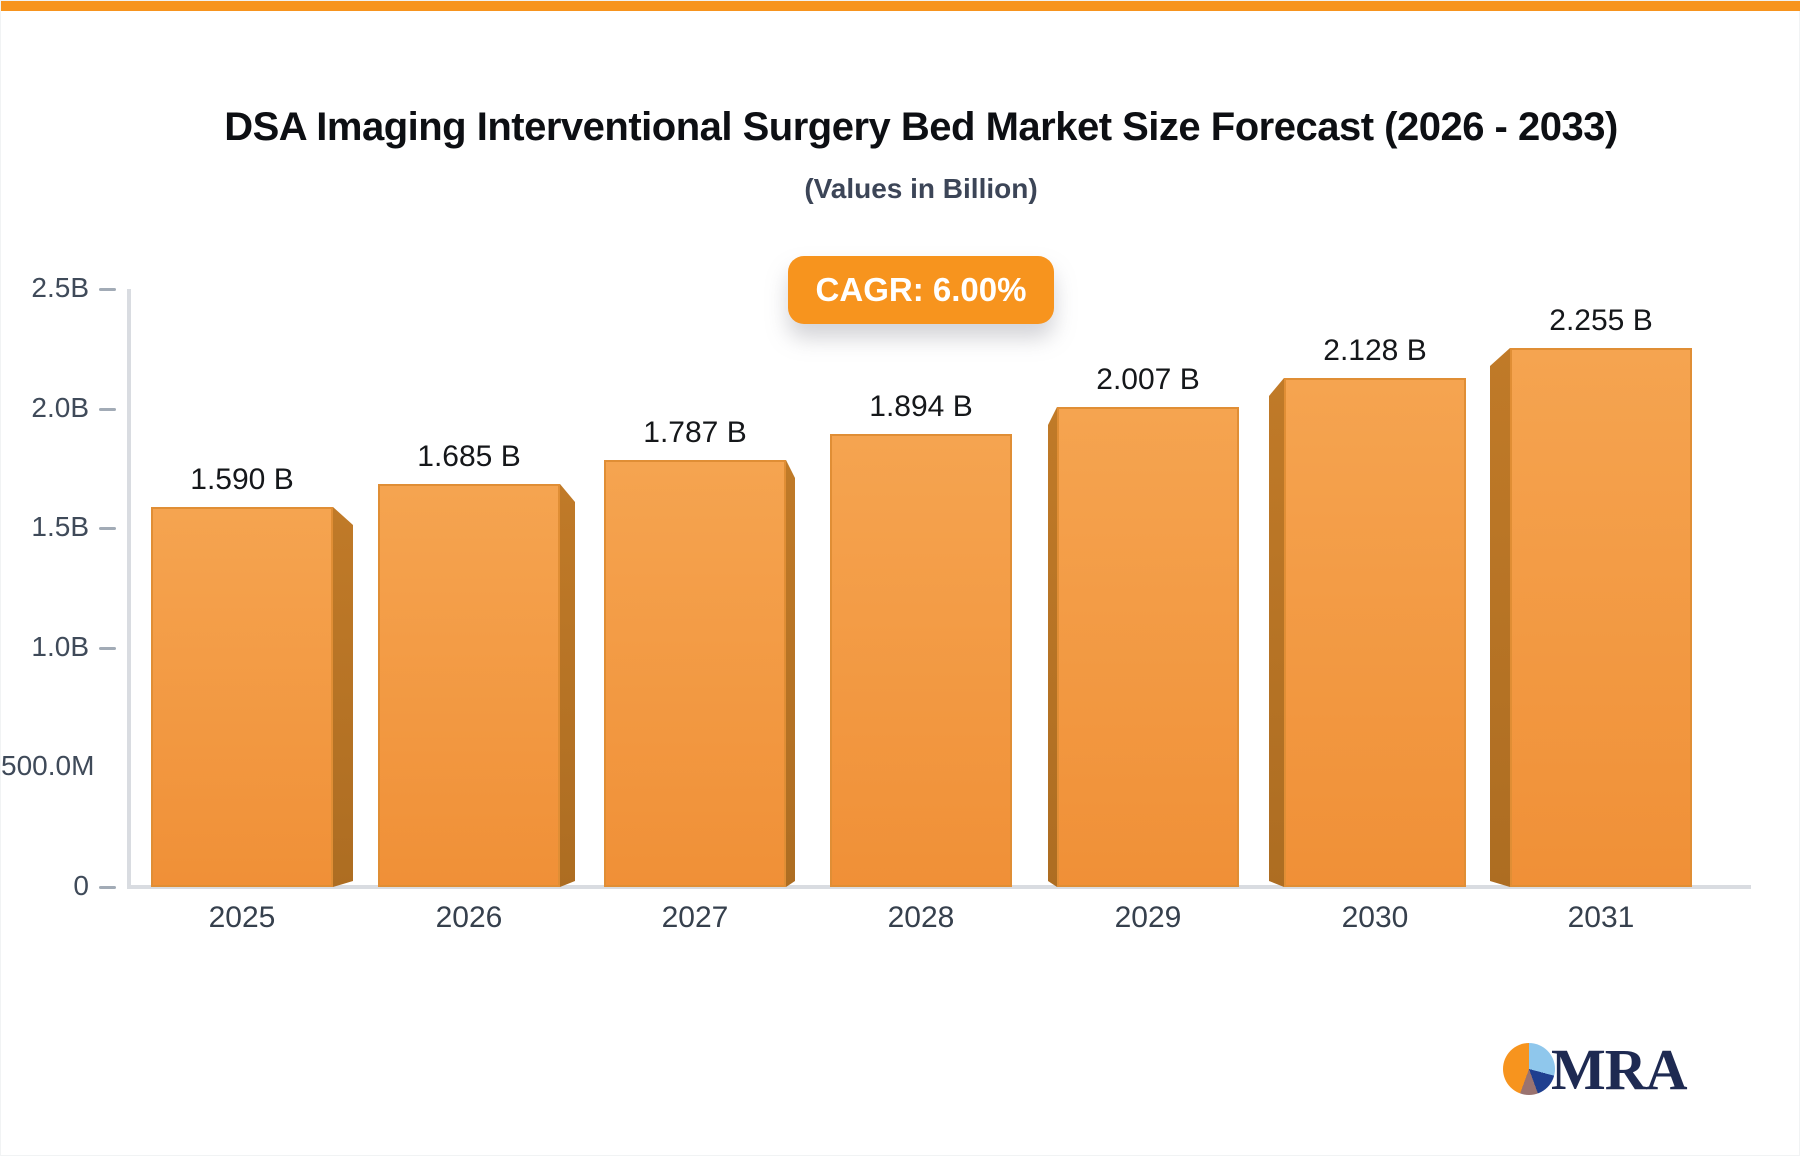 Image resolution: width=1800 pixels, height=1156 pixels. I want to click on x-axis-label: 2025, so click(242, 917).